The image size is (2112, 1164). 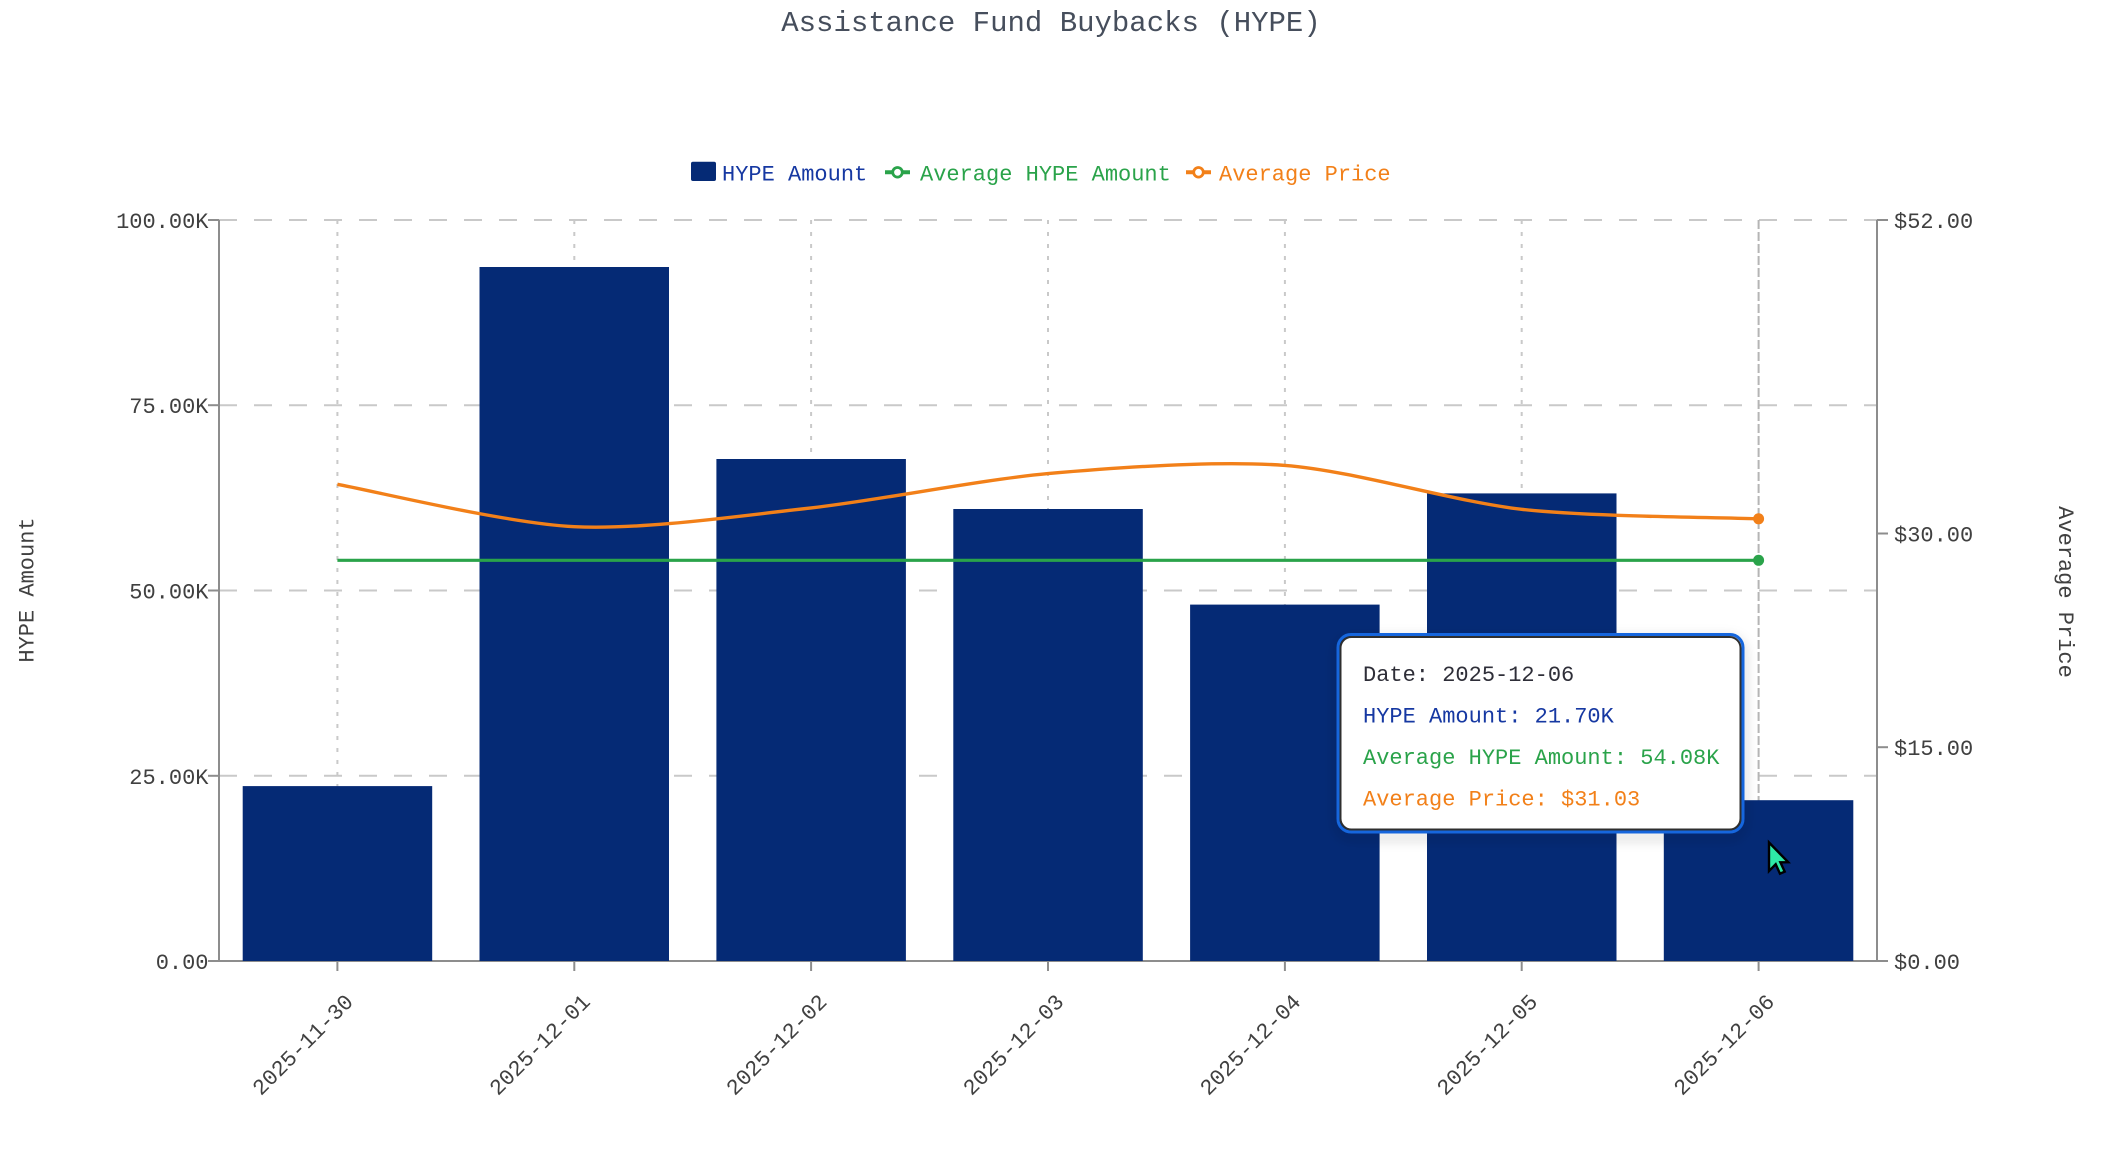 I want to click on svg-text: Average Price: $31.03, so click(x=1501, y=800).